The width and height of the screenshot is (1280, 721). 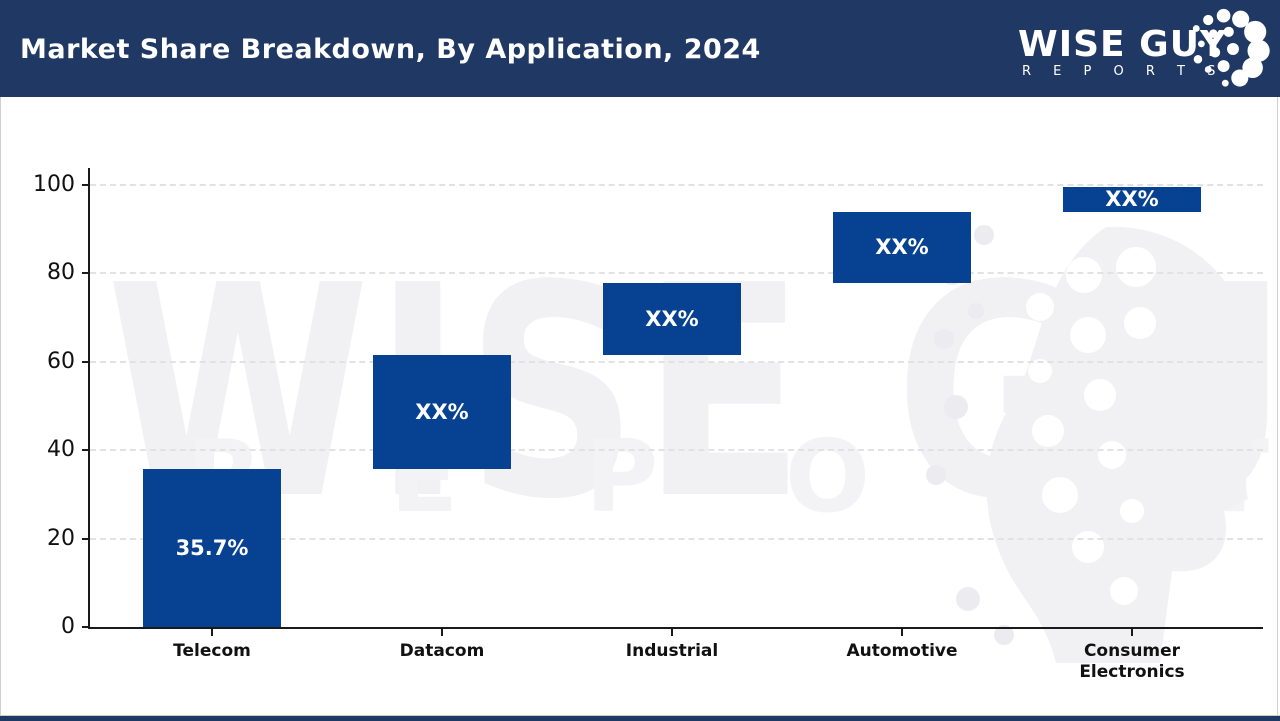 I want to click on y-axis-line, so click(x=89, y=398).